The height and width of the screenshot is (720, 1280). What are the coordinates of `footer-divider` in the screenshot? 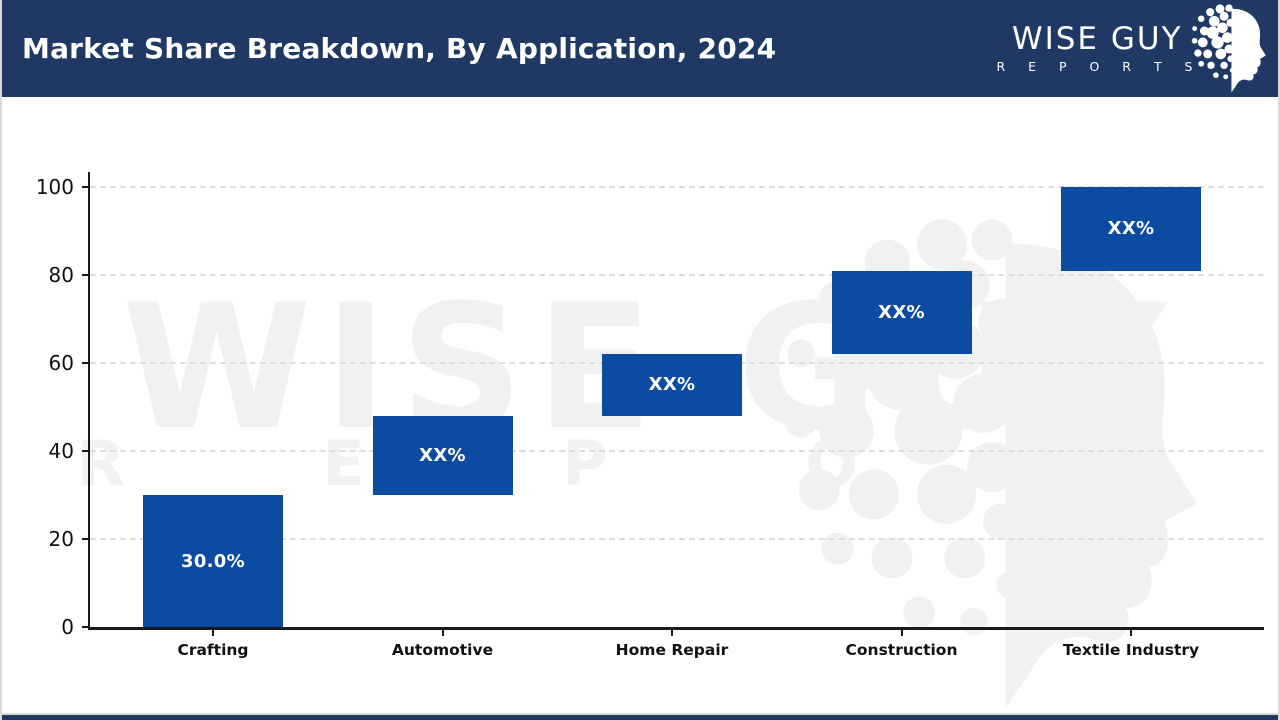 It's located at (640, 714).